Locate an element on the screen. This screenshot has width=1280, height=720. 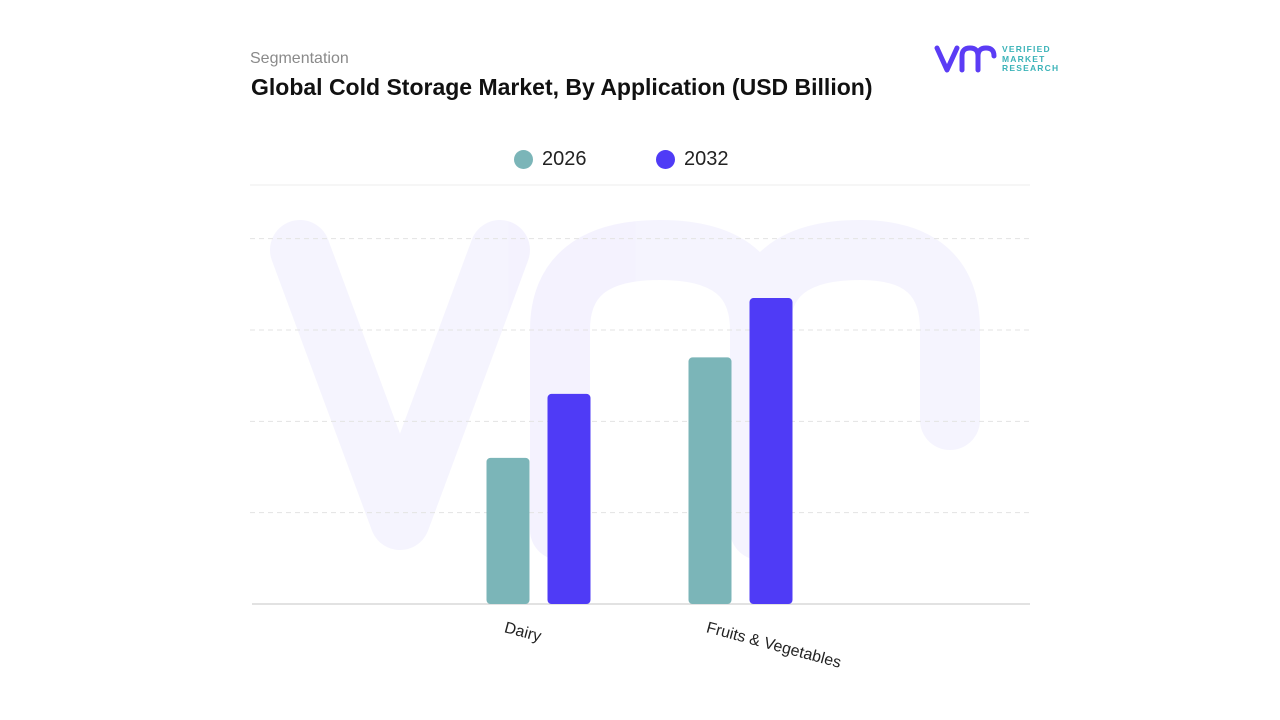
legend-item-2026: 2026 is located at coordinates (550, 159).